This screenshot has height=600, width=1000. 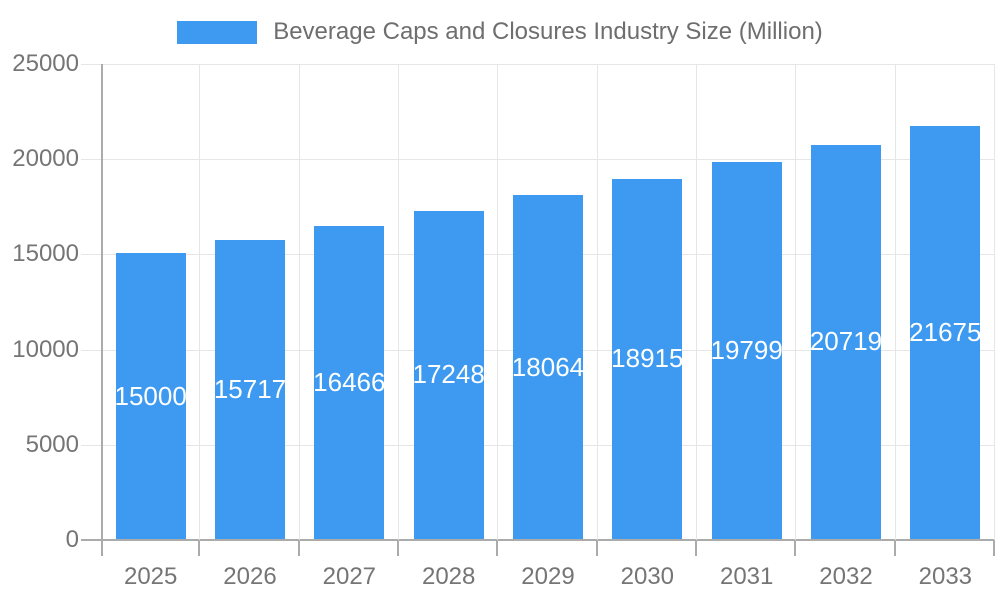 I want to click on bar-2026: 15717, so click(x=250, y=389).